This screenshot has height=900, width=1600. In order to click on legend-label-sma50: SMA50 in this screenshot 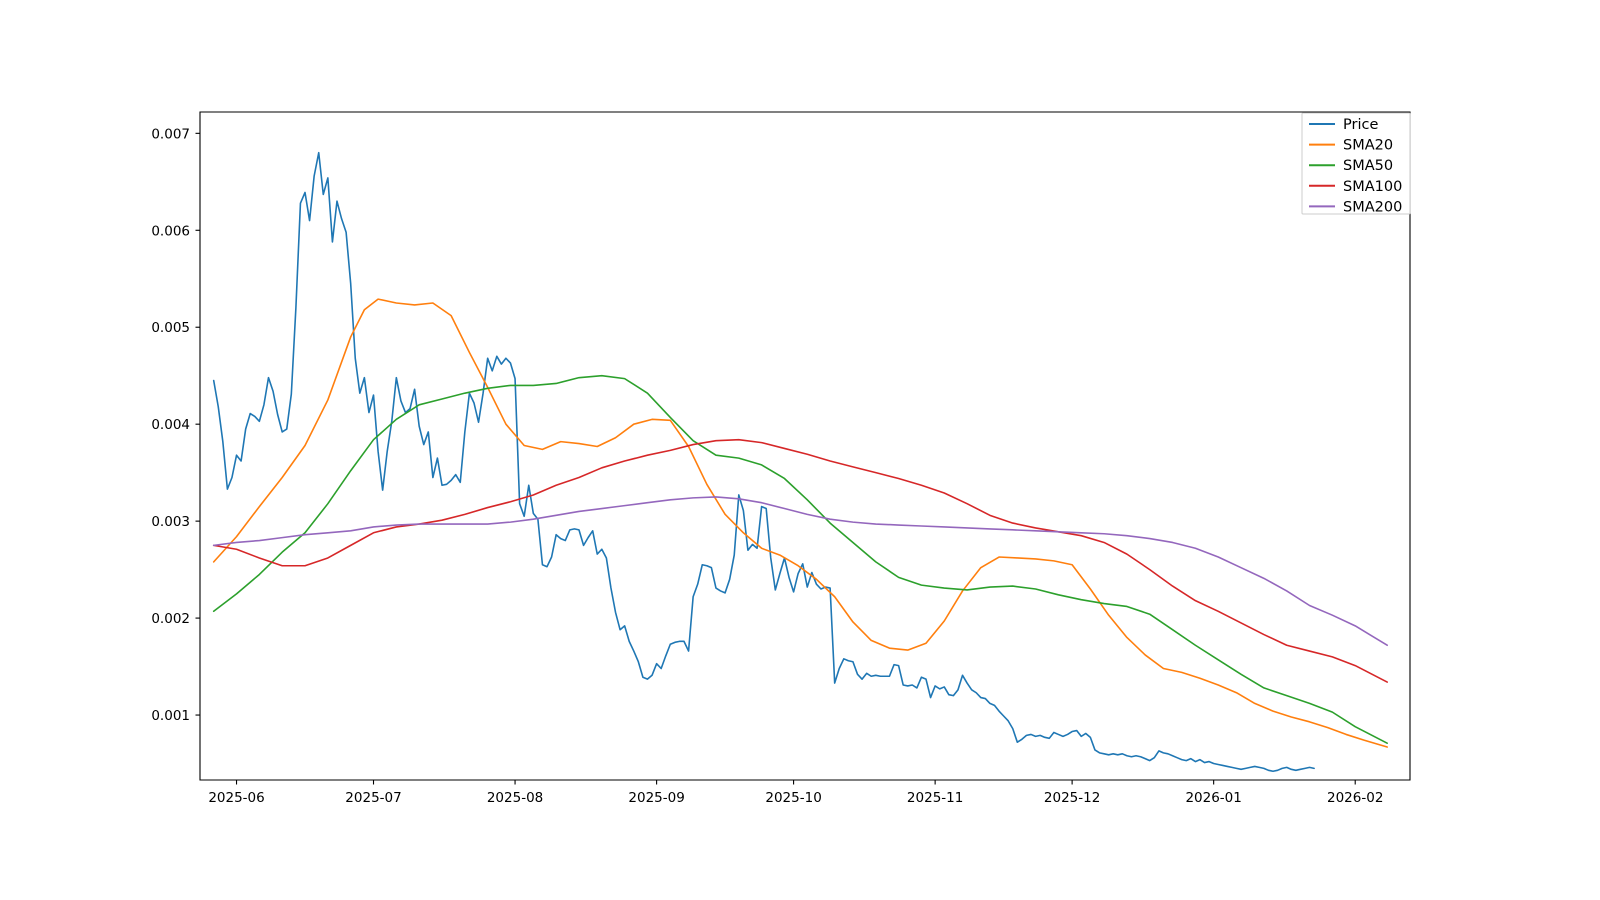, I will do `click(1368, 166)`.